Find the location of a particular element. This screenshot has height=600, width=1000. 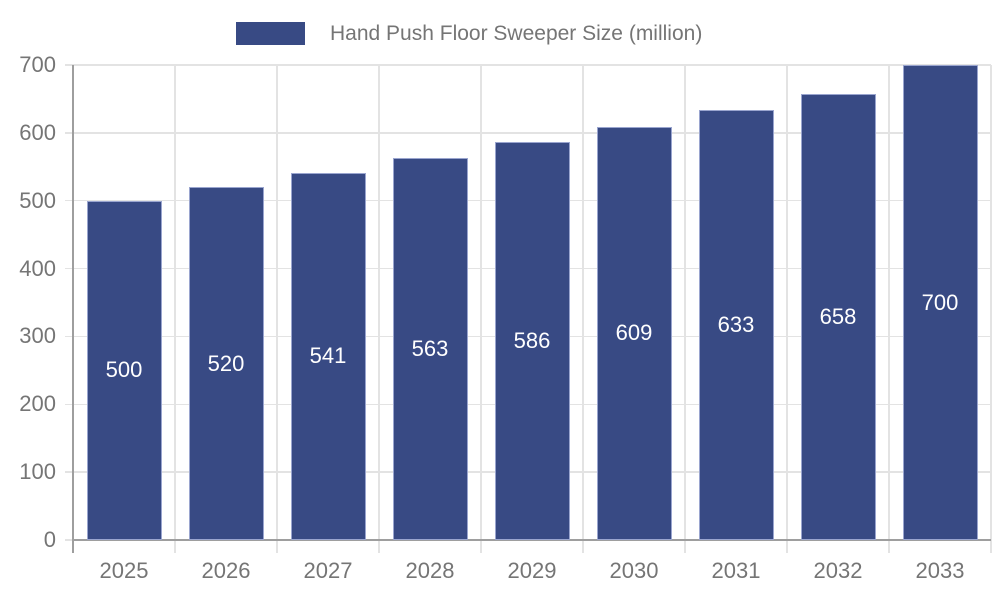

y-axis-line is located at coordinates (73, 309).